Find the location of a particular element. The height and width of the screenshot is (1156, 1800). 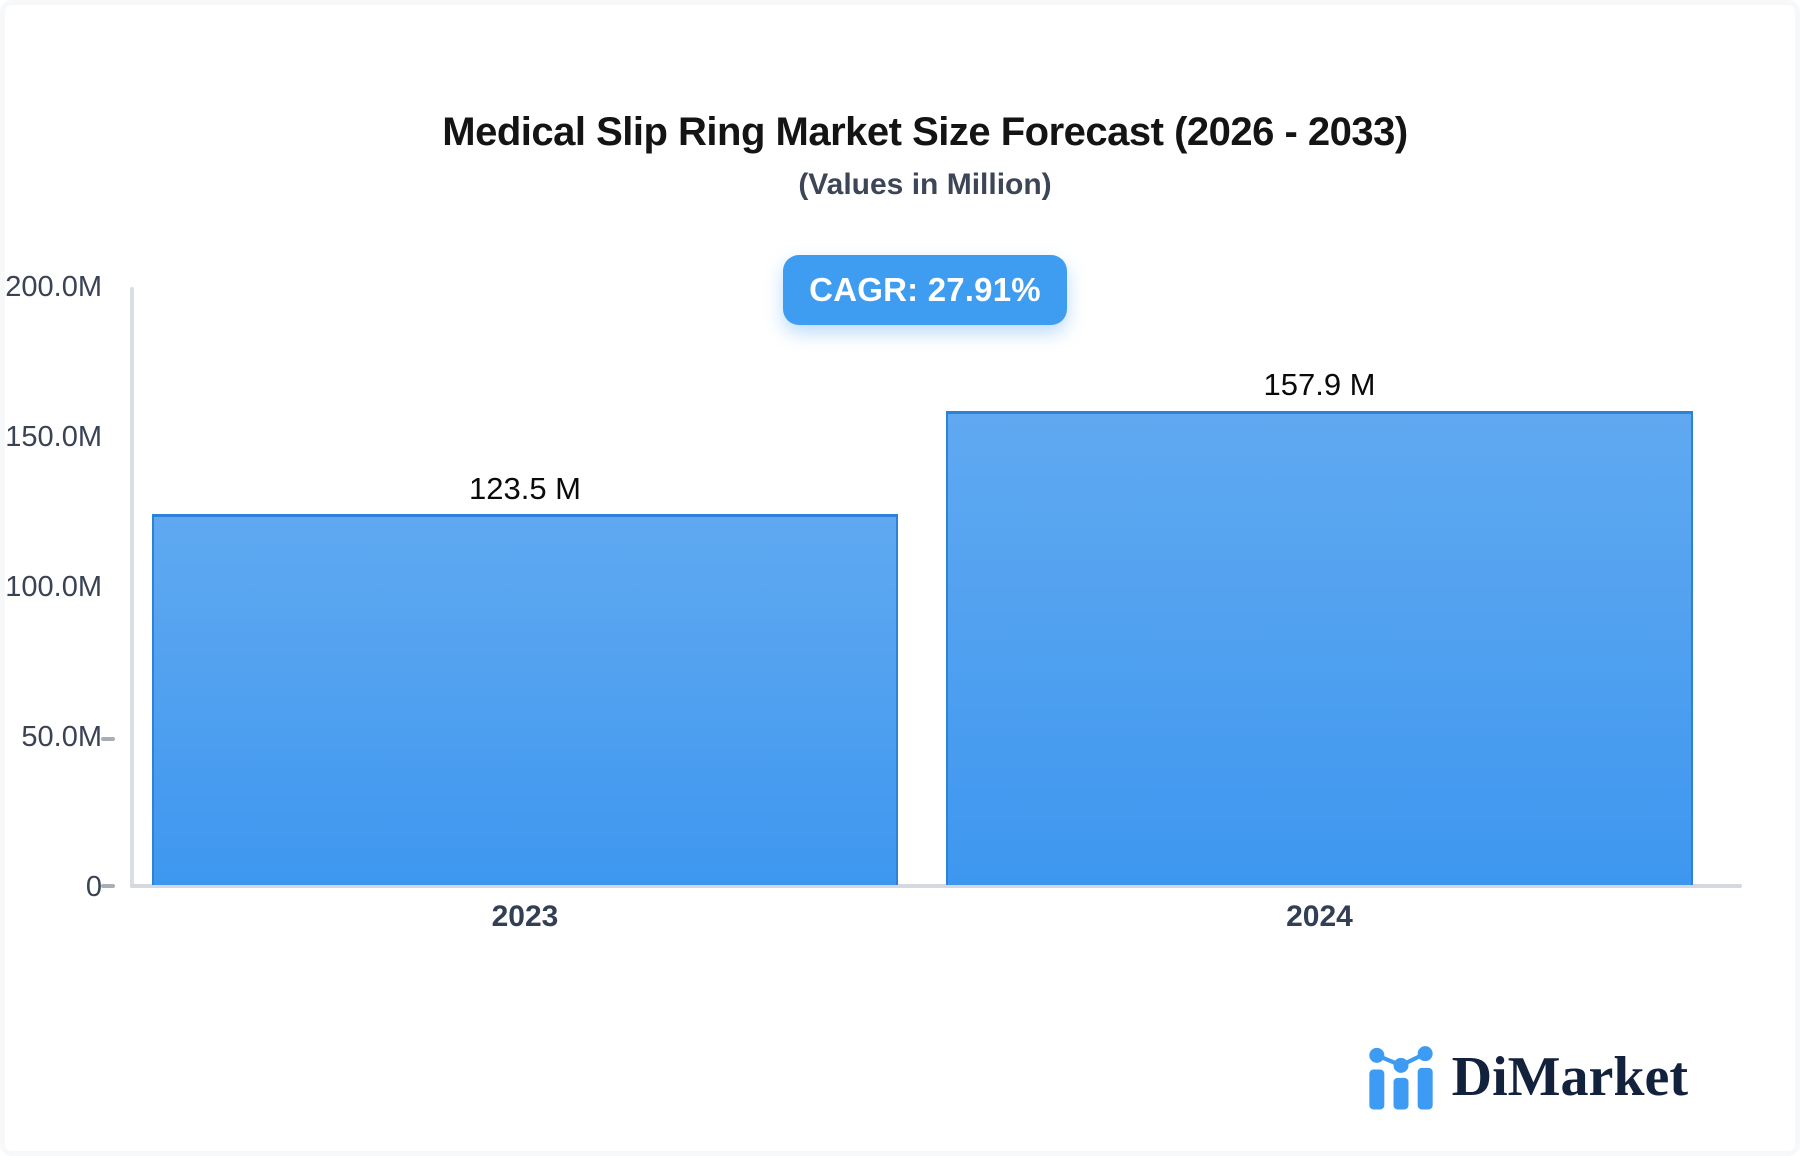

cagr-badge: CAGR: 27.91% is located at coordinates (925, 290).